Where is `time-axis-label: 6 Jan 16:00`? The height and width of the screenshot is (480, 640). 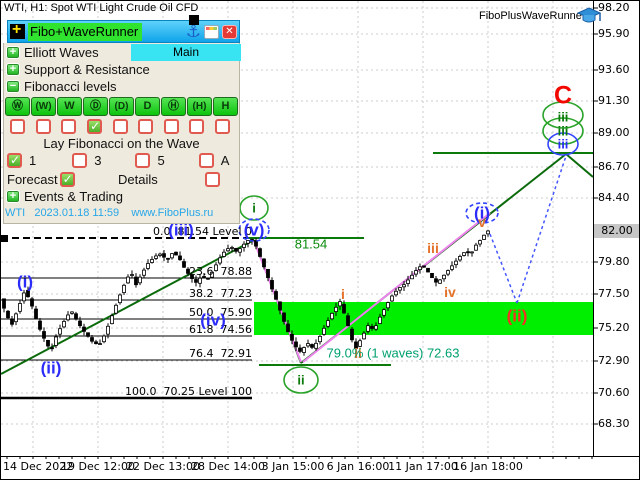 time-axis-label: 6 Jan 16:00 is located at coordinates (358, 466).